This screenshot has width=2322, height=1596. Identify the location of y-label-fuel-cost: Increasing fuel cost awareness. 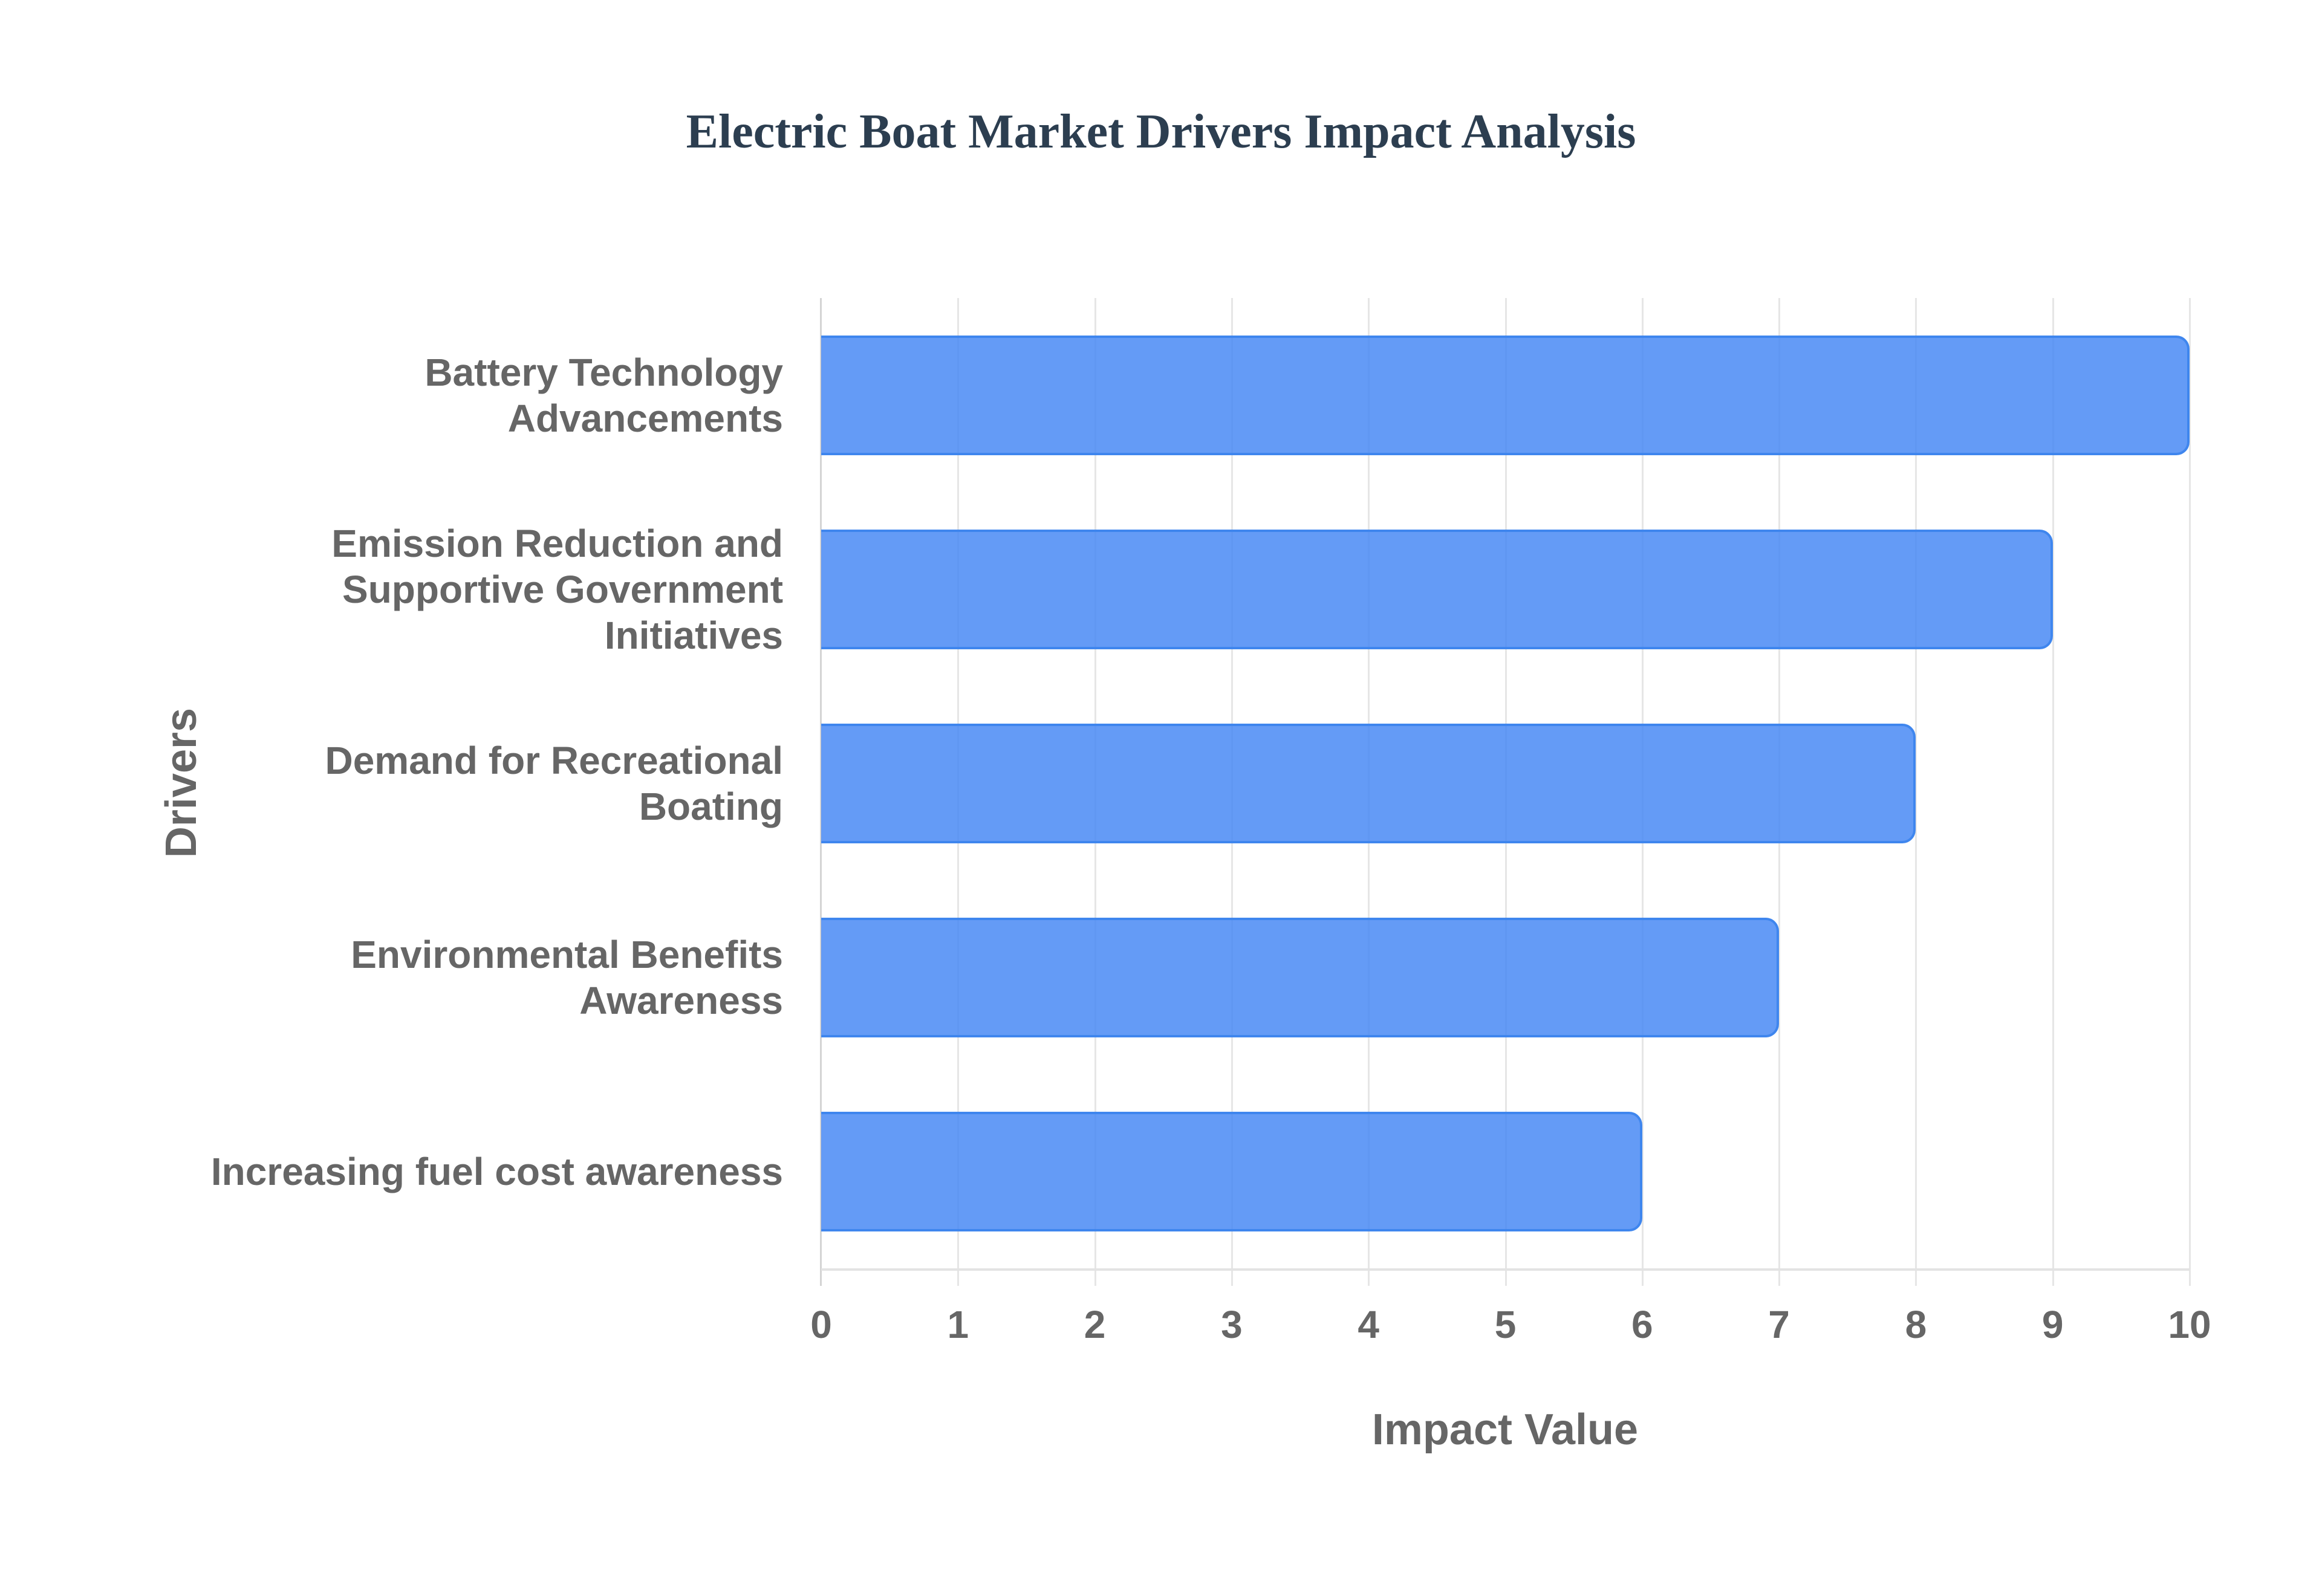
(496, 1171).